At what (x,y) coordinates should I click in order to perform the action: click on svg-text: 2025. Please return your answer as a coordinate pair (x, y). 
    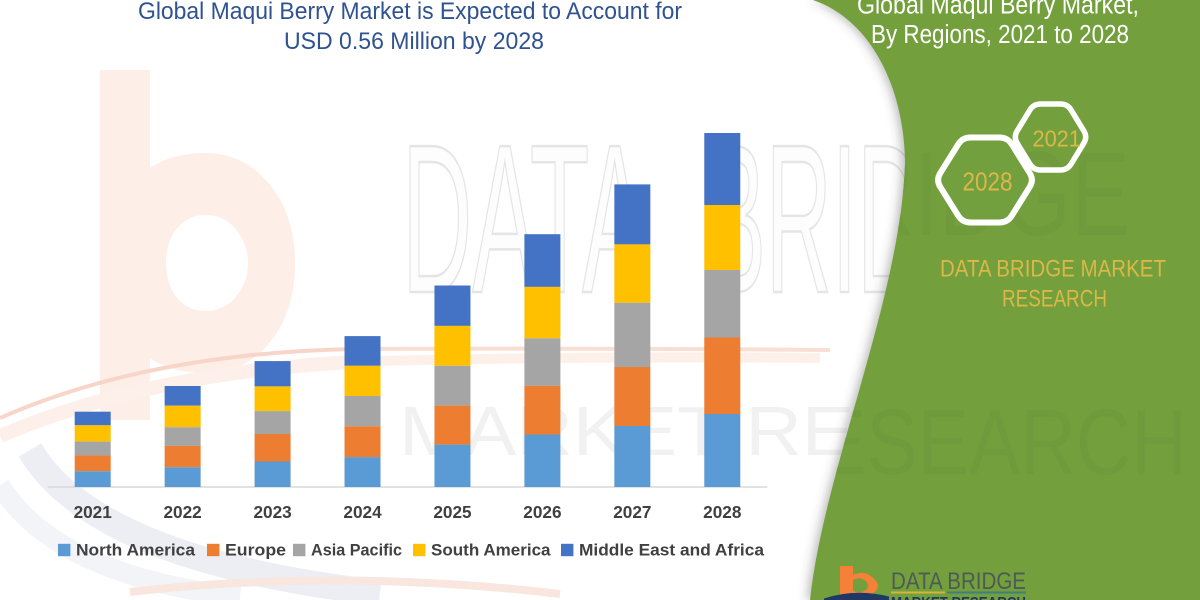
    Looking at the image, I should click on (452, 512).